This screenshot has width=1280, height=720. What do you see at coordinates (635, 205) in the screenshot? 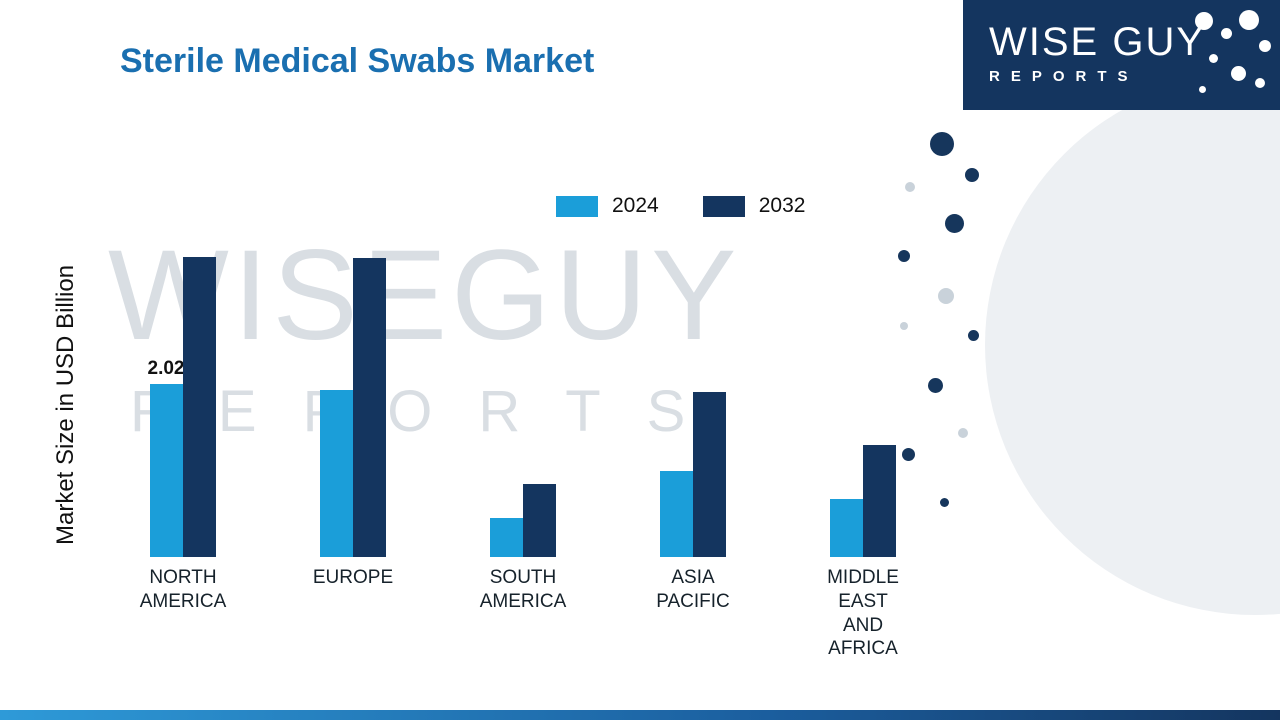
I see `legend-label-2024: 2024` at bounding box center [635, 205].